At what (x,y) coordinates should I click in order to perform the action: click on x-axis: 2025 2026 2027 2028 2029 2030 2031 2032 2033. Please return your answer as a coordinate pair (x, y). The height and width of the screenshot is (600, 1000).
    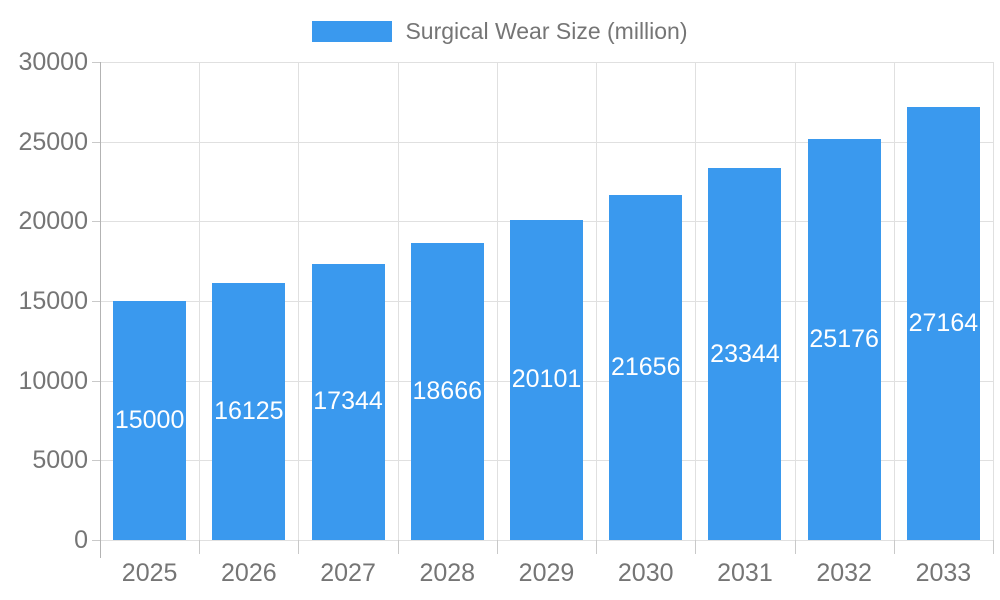
    Looking at the image, I should click on (546, 576).